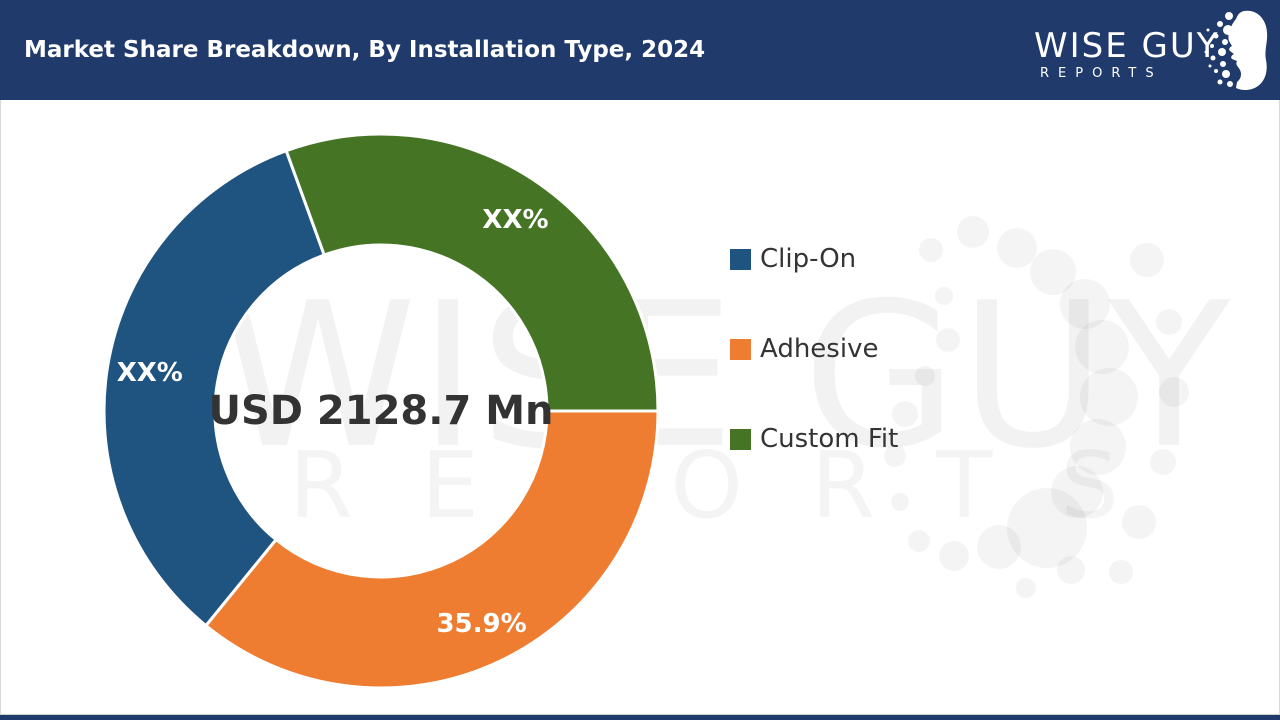  Describe the element at coordinates (1127, 46) in the screenshot. I see `logo-wordmark: WISE GUY` at that location.